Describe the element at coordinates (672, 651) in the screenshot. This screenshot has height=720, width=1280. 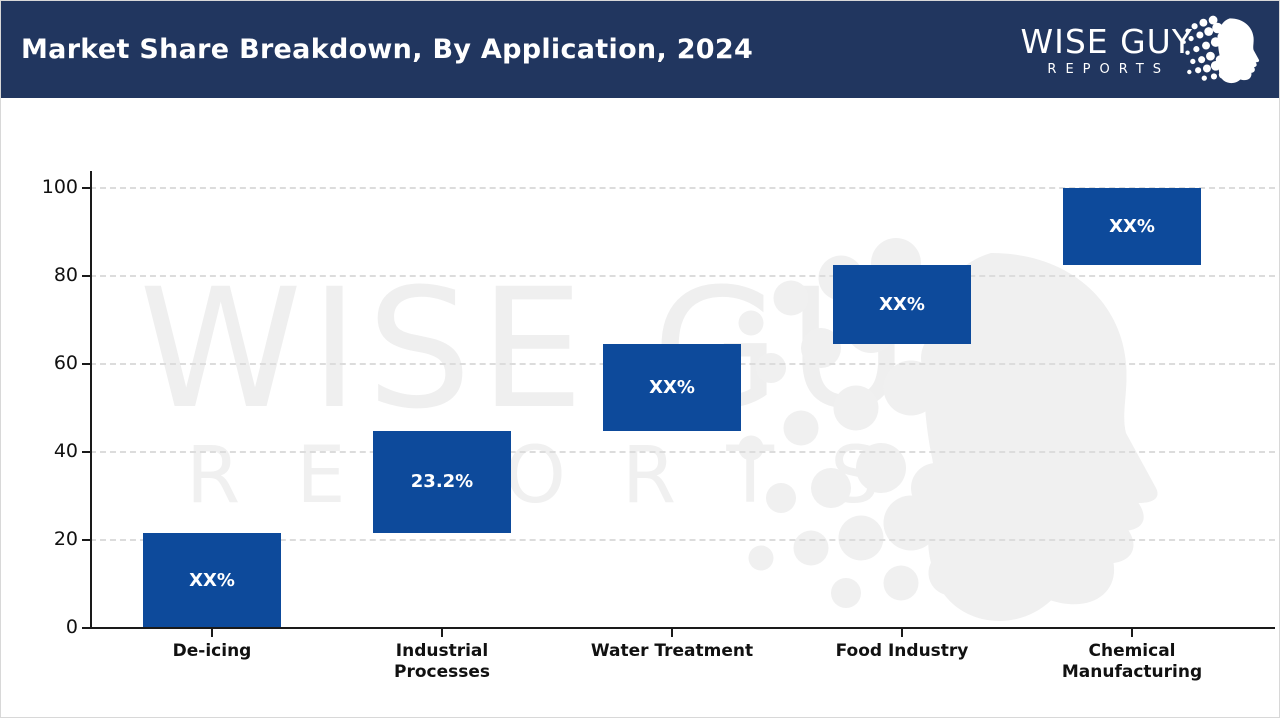
I see `x-tick-label-2: Water Treatment` at that location.